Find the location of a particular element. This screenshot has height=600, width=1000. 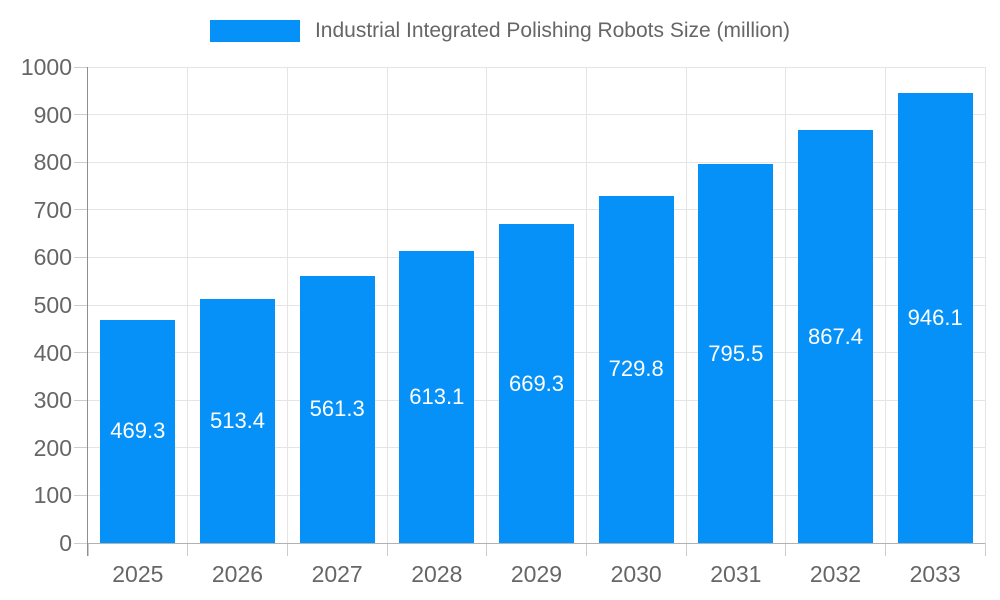

x-tick-label: 2033 is located at coordinates (935, 574).